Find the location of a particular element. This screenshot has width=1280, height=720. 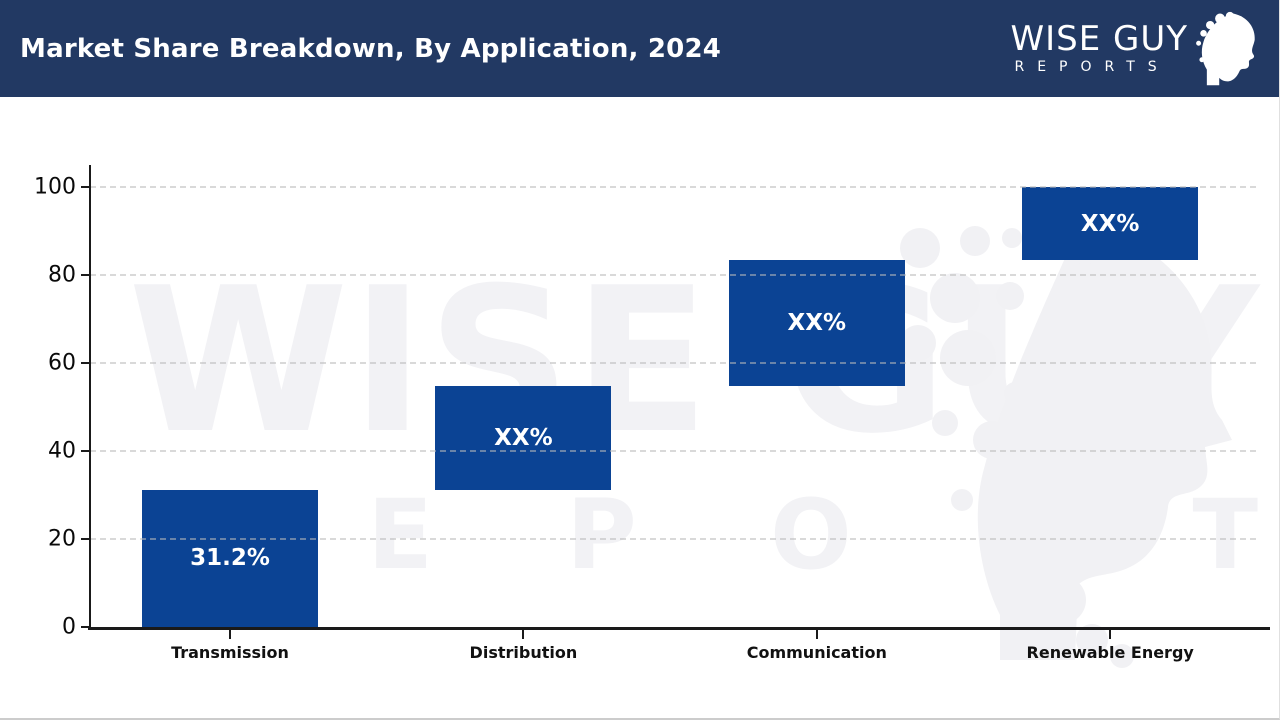

x-tick-label-3: Renewable Energy is located at coordinates (1110, 652).